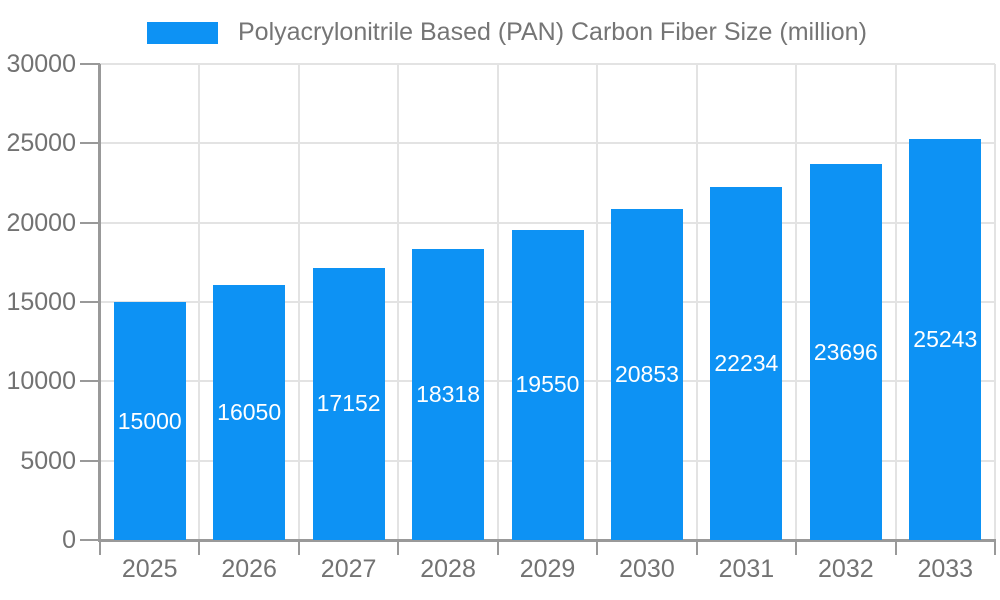  Describe the element at coordinates (846, 569) in the screenshot. I see `x-axis-tick-label: 2032` at that location.